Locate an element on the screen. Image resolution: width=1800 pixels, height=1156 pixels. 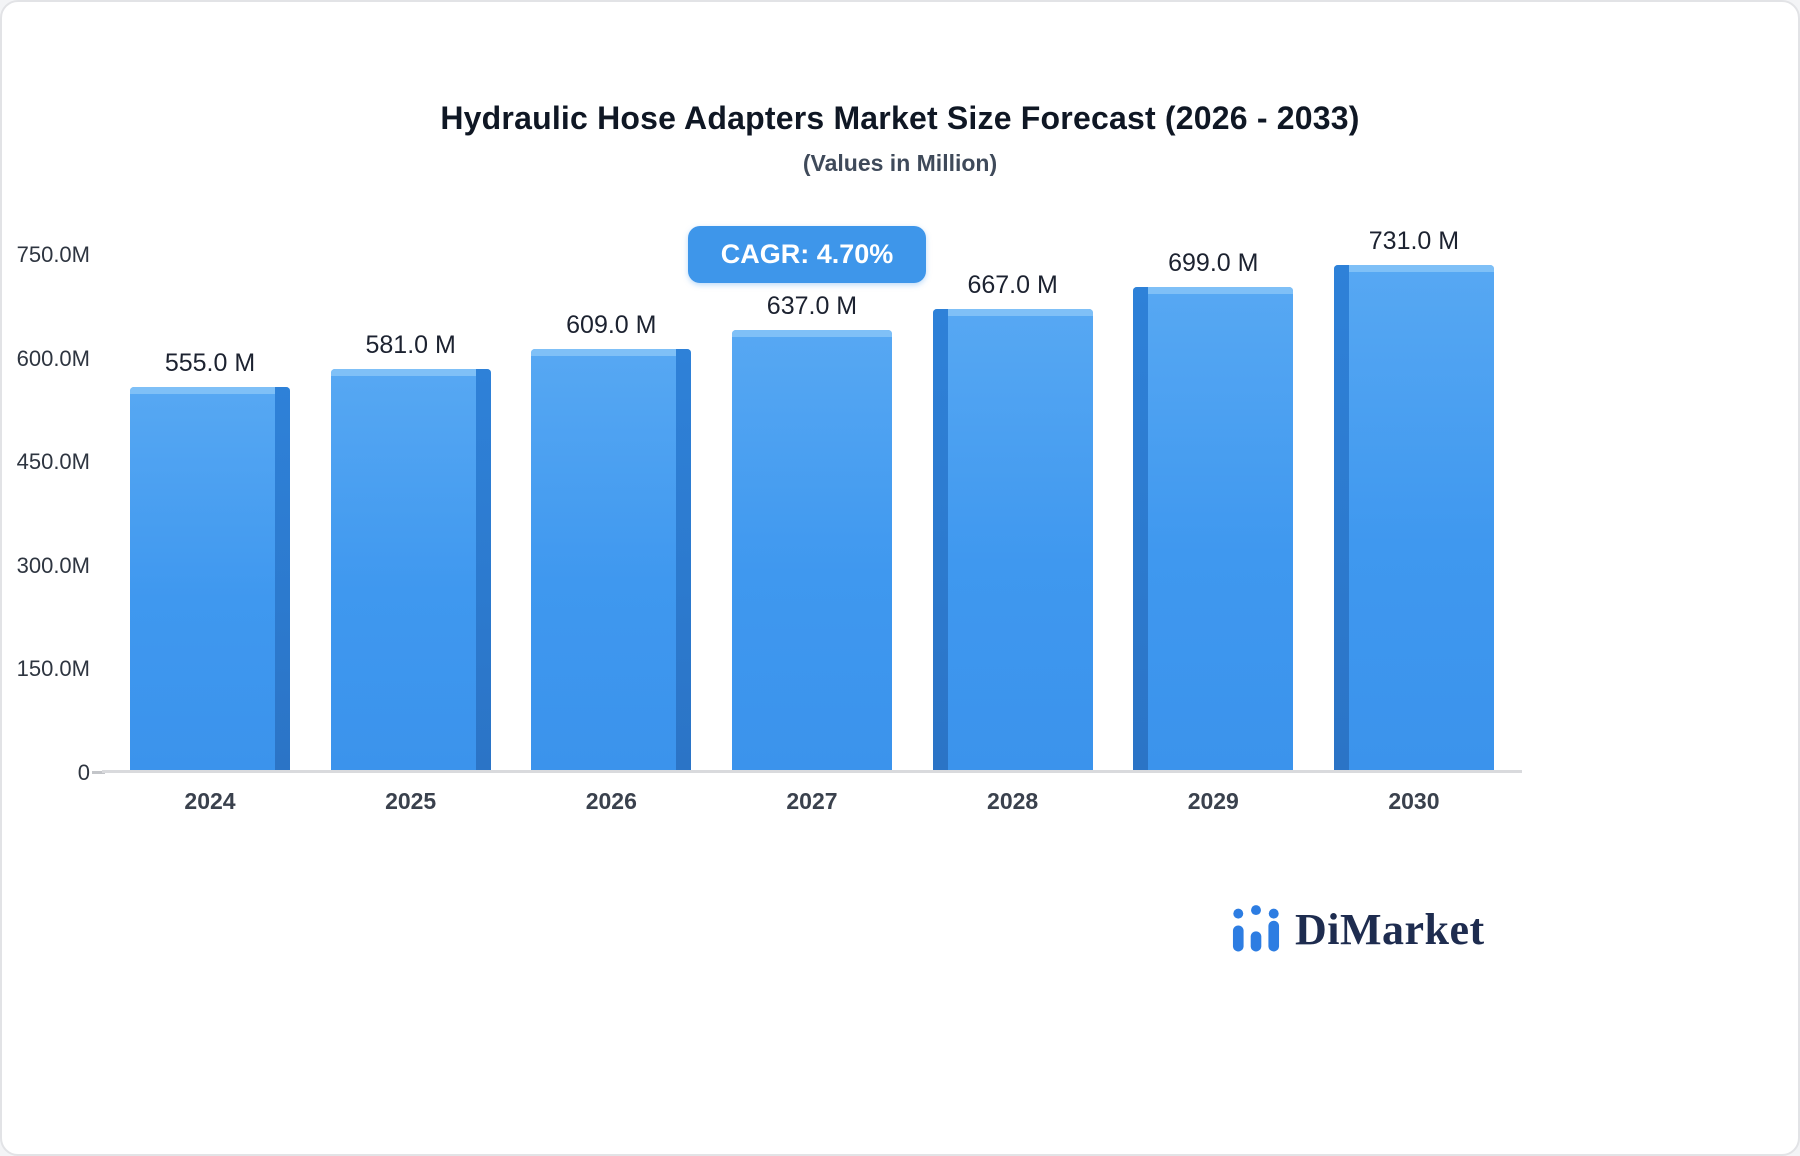
dimarket-logo-icon is located at coordinates (1256, 928).